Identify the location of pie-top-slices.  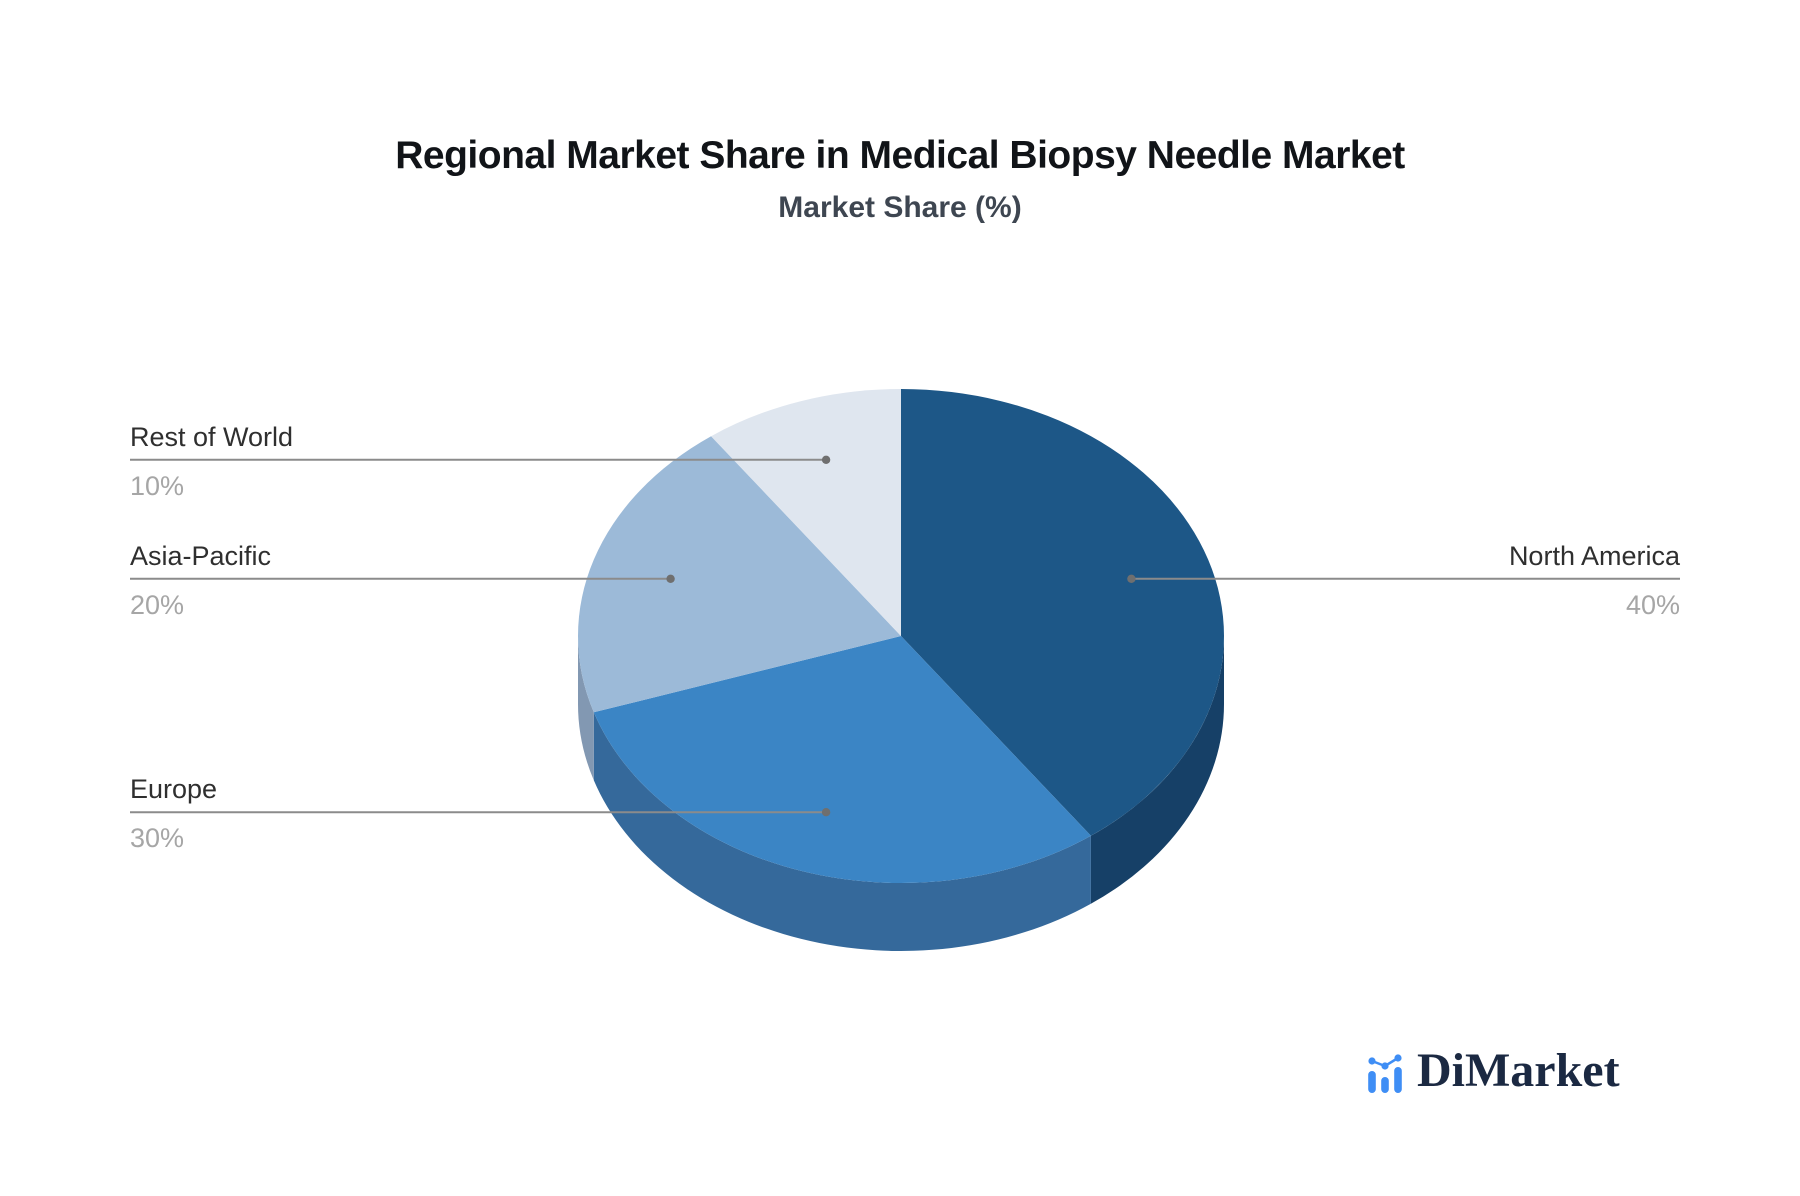
(901, 636).